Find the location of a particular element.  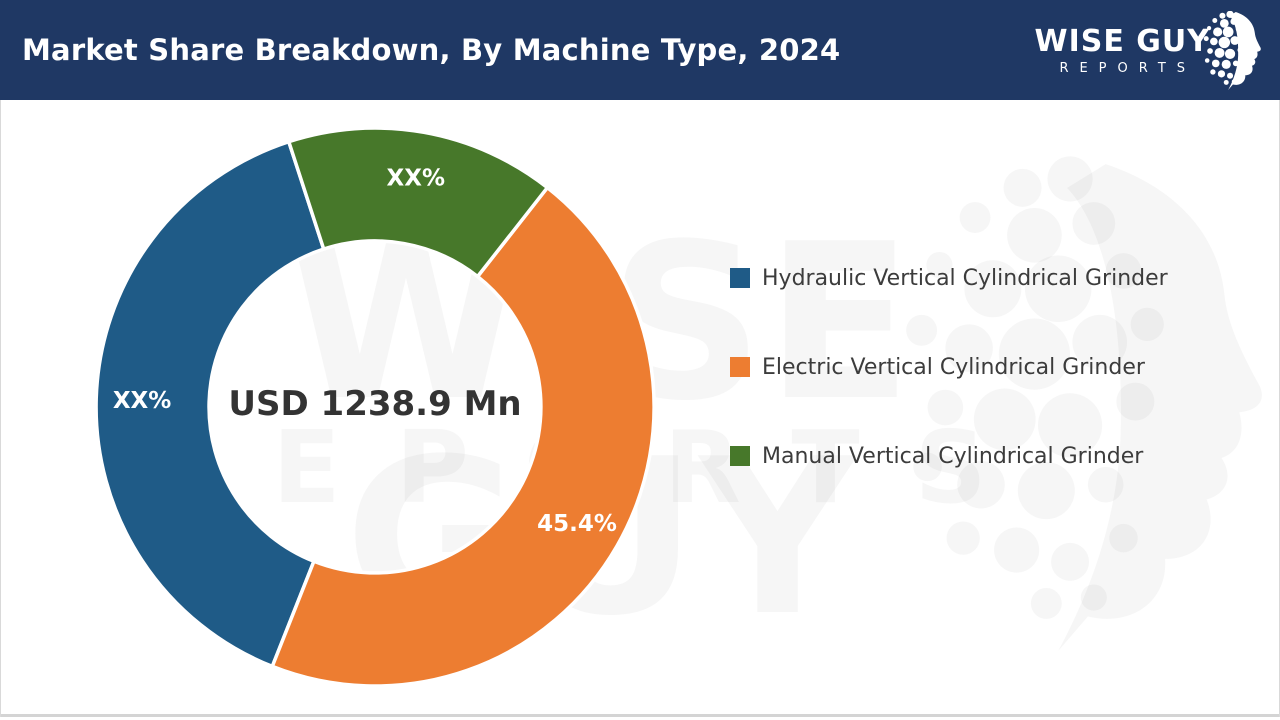

donut-slice-manual is located at coordinates (418, 202).